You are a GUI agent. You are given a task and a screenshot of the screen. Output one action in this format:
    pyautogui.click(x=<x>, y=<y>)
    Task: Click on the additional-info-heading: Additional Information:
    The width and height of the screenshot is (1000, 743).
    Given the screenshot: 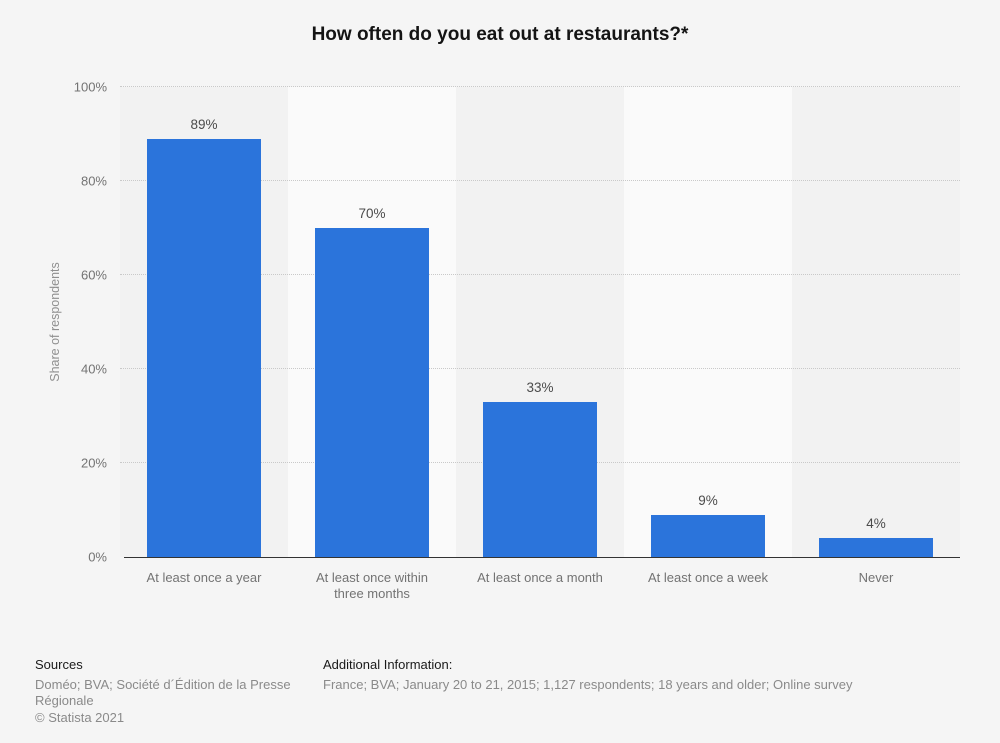 What is the action you would take?
    pyautogui.click(x=388, y=664)
    